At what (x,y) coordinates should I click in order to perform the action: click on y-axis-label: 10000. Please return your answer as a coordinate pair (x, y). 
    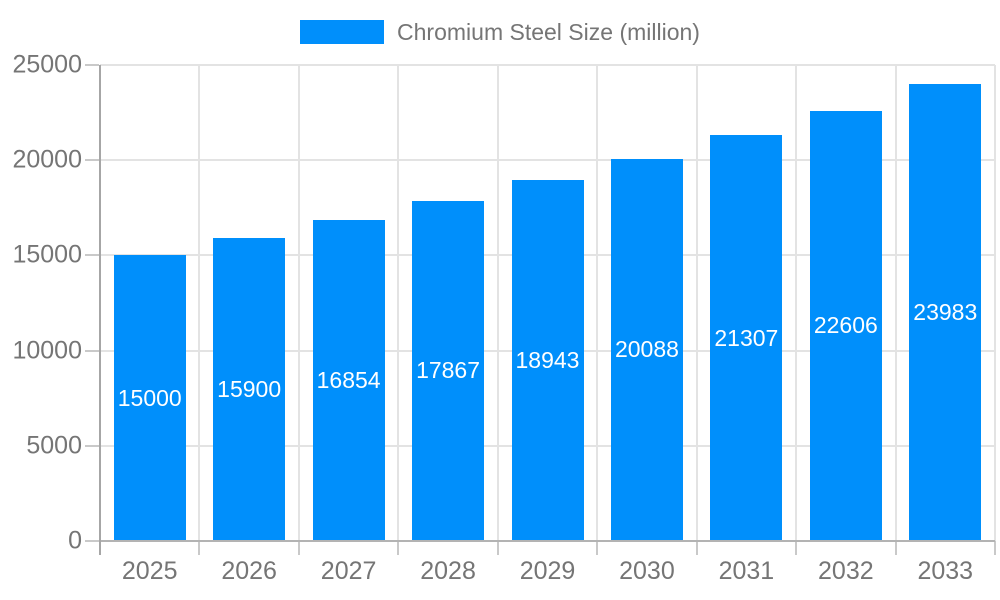
    Looking at the image, I should click on (47, 350).